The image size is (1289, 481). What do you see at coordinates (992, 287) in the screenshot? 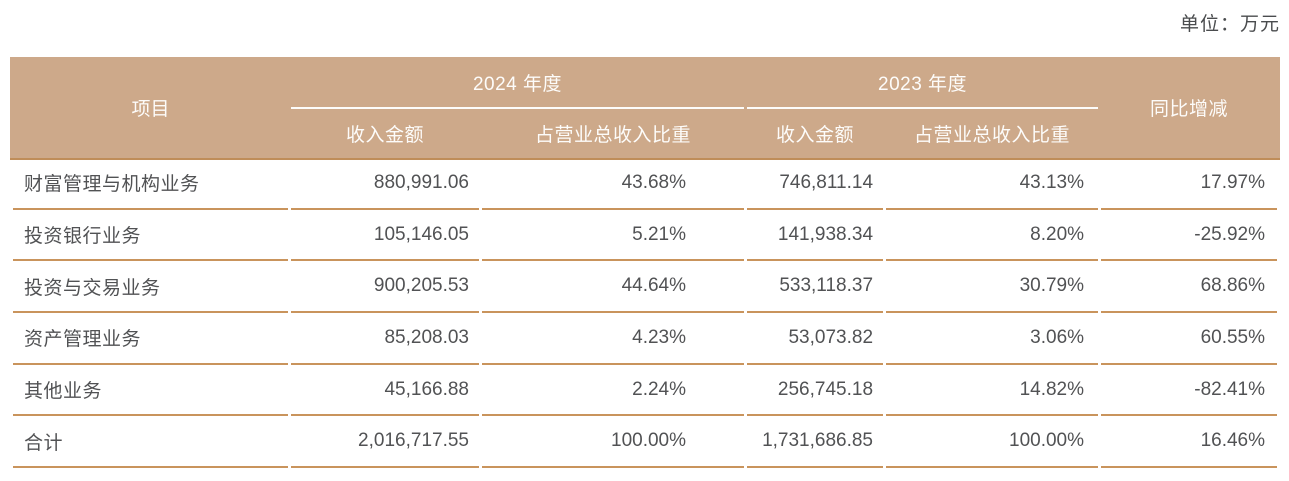
I see `cell-share-2023: 30.79%` at bounding box center [992, 287].